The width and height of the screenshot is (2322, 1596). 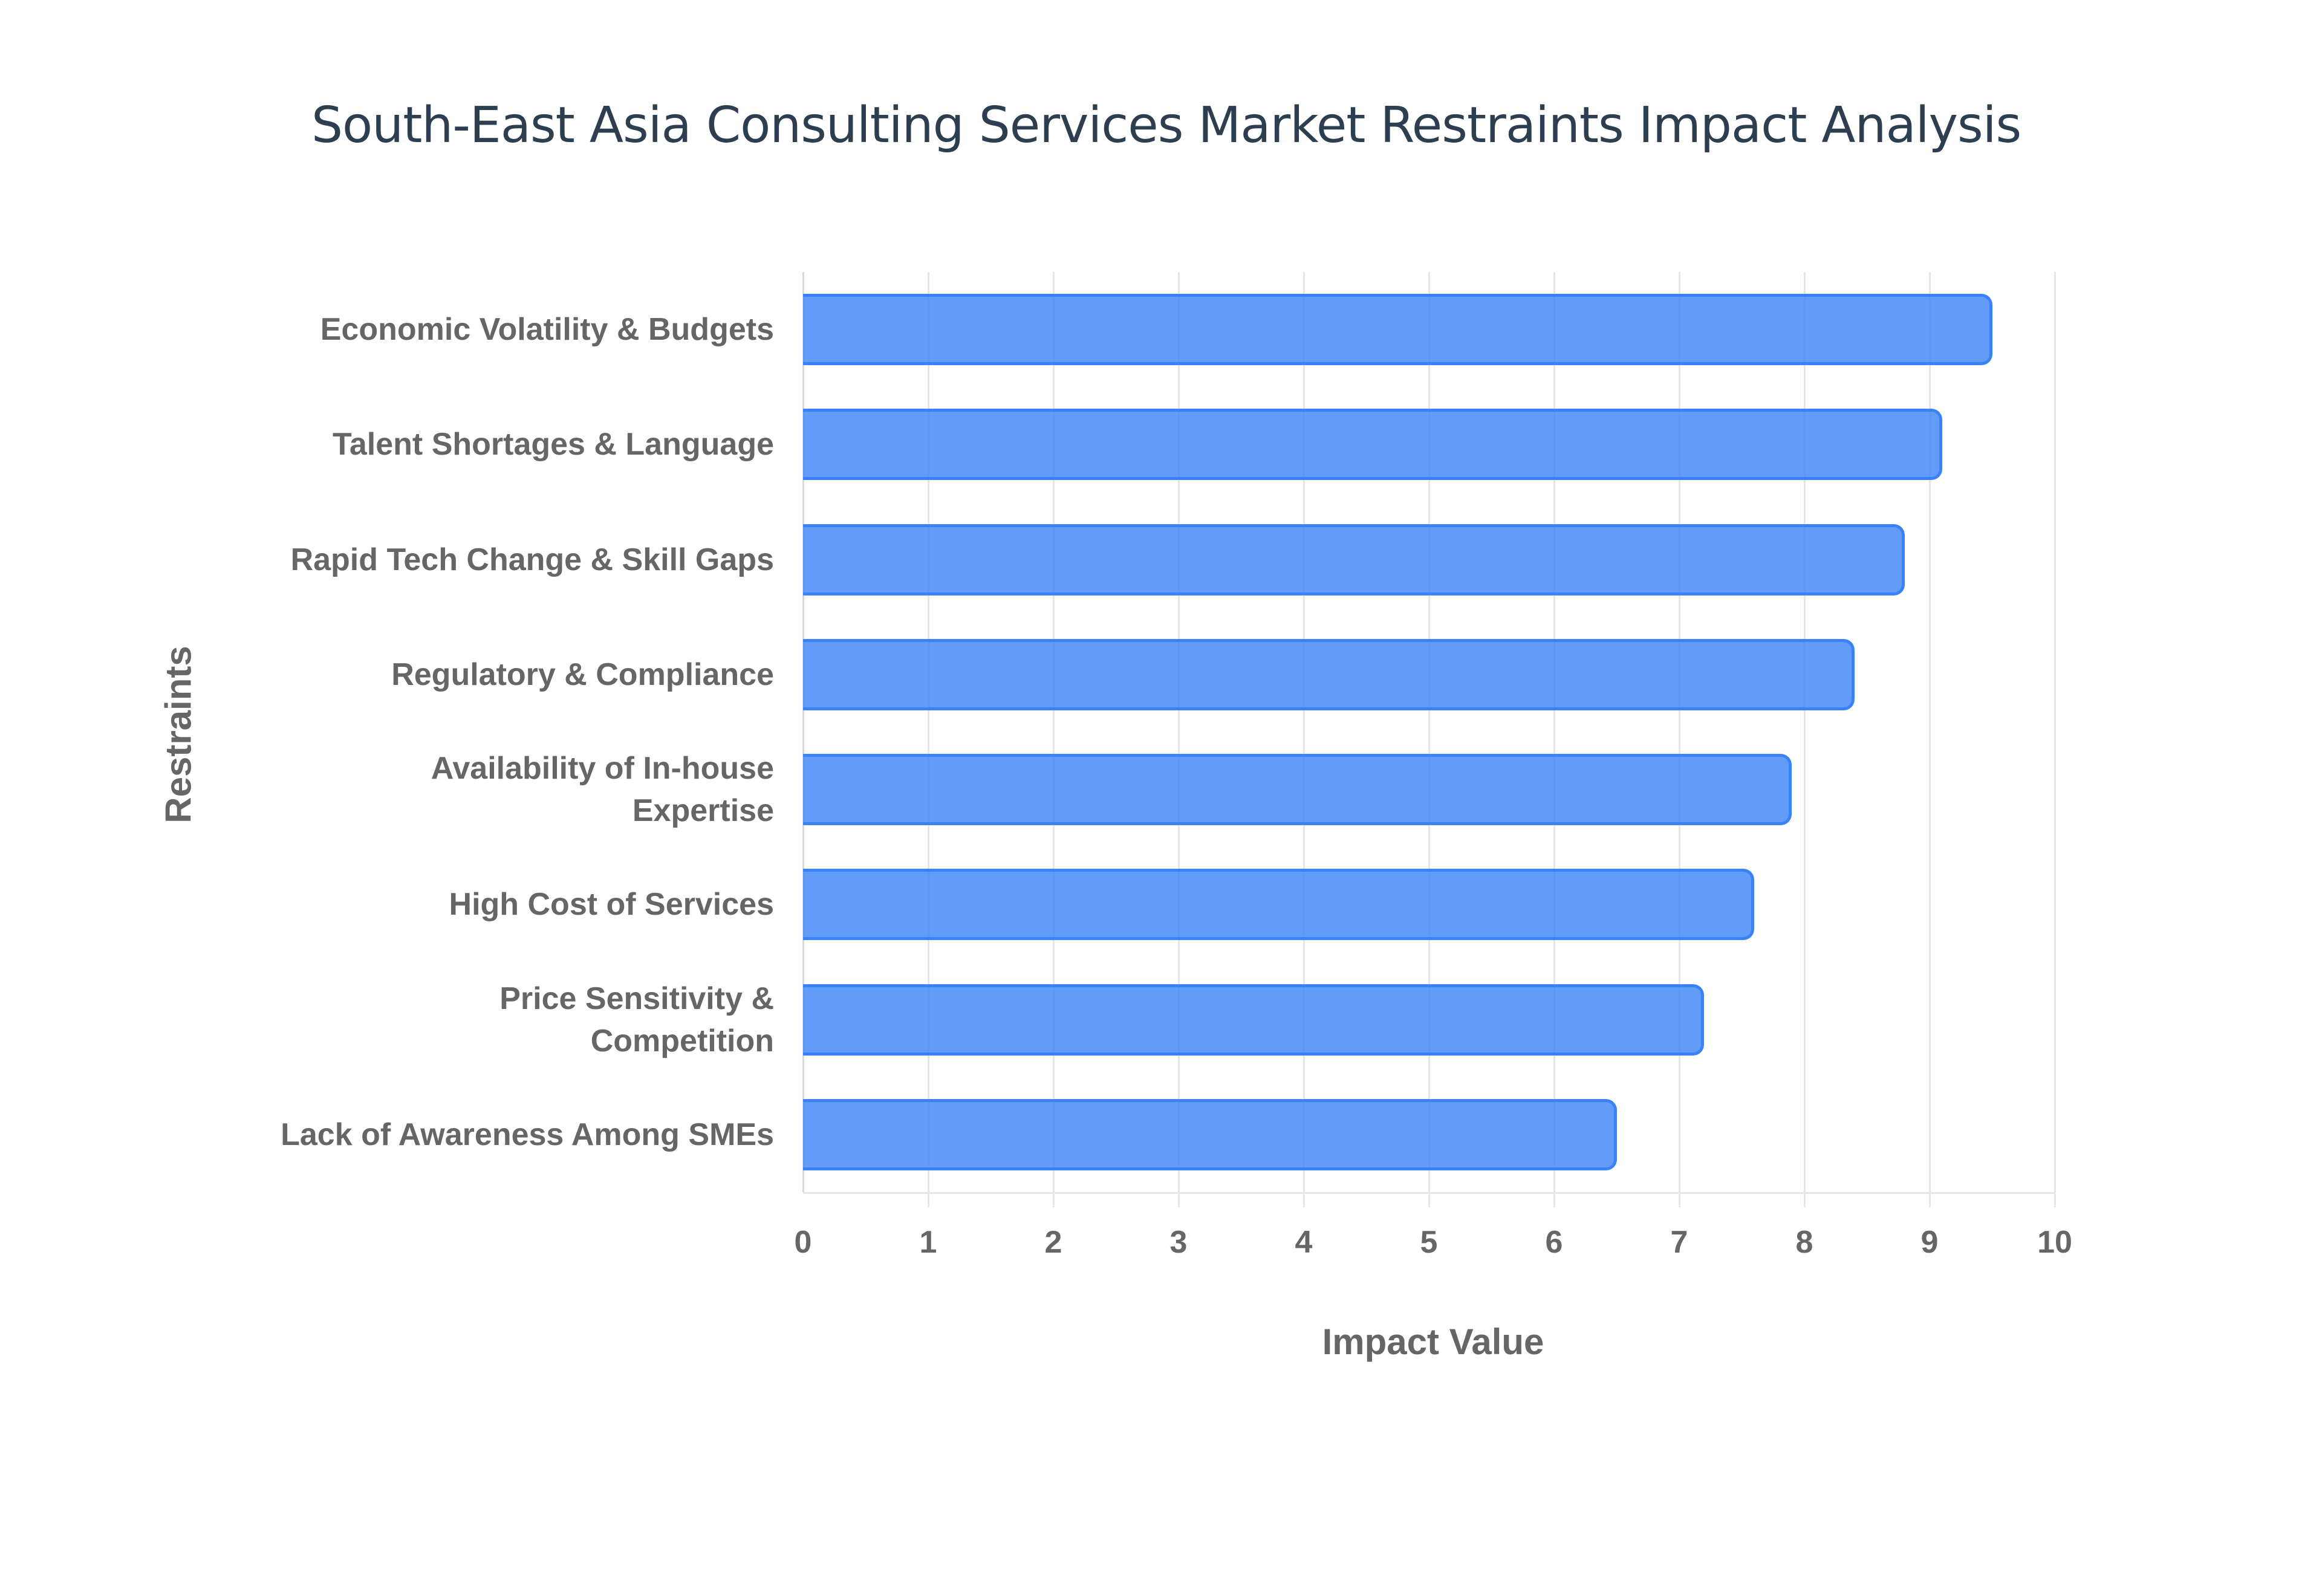 I want to click on y-tick-label: Economic Volatility & Budgets, so click(x=547, y=330).